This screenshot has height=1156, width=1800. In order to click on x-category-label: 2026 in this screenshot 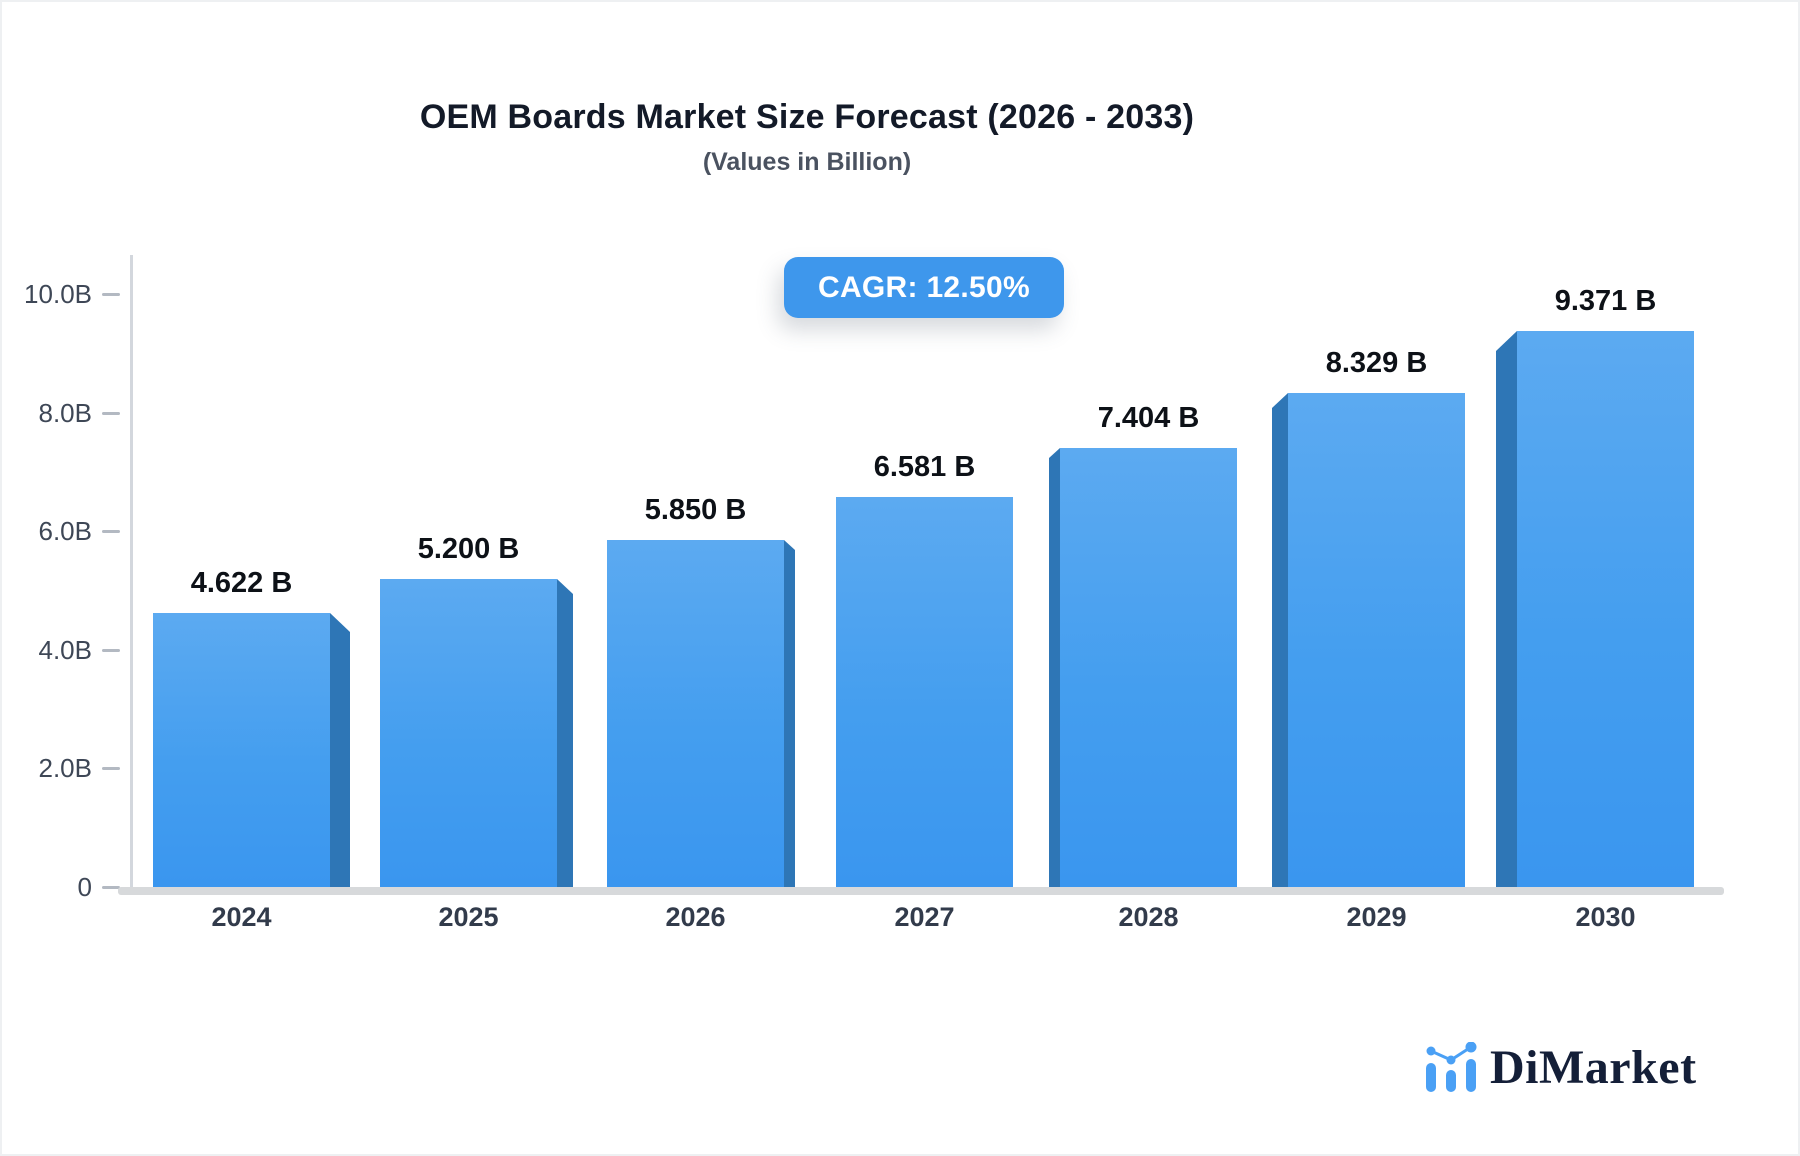, I will do `click(695, 917)`.